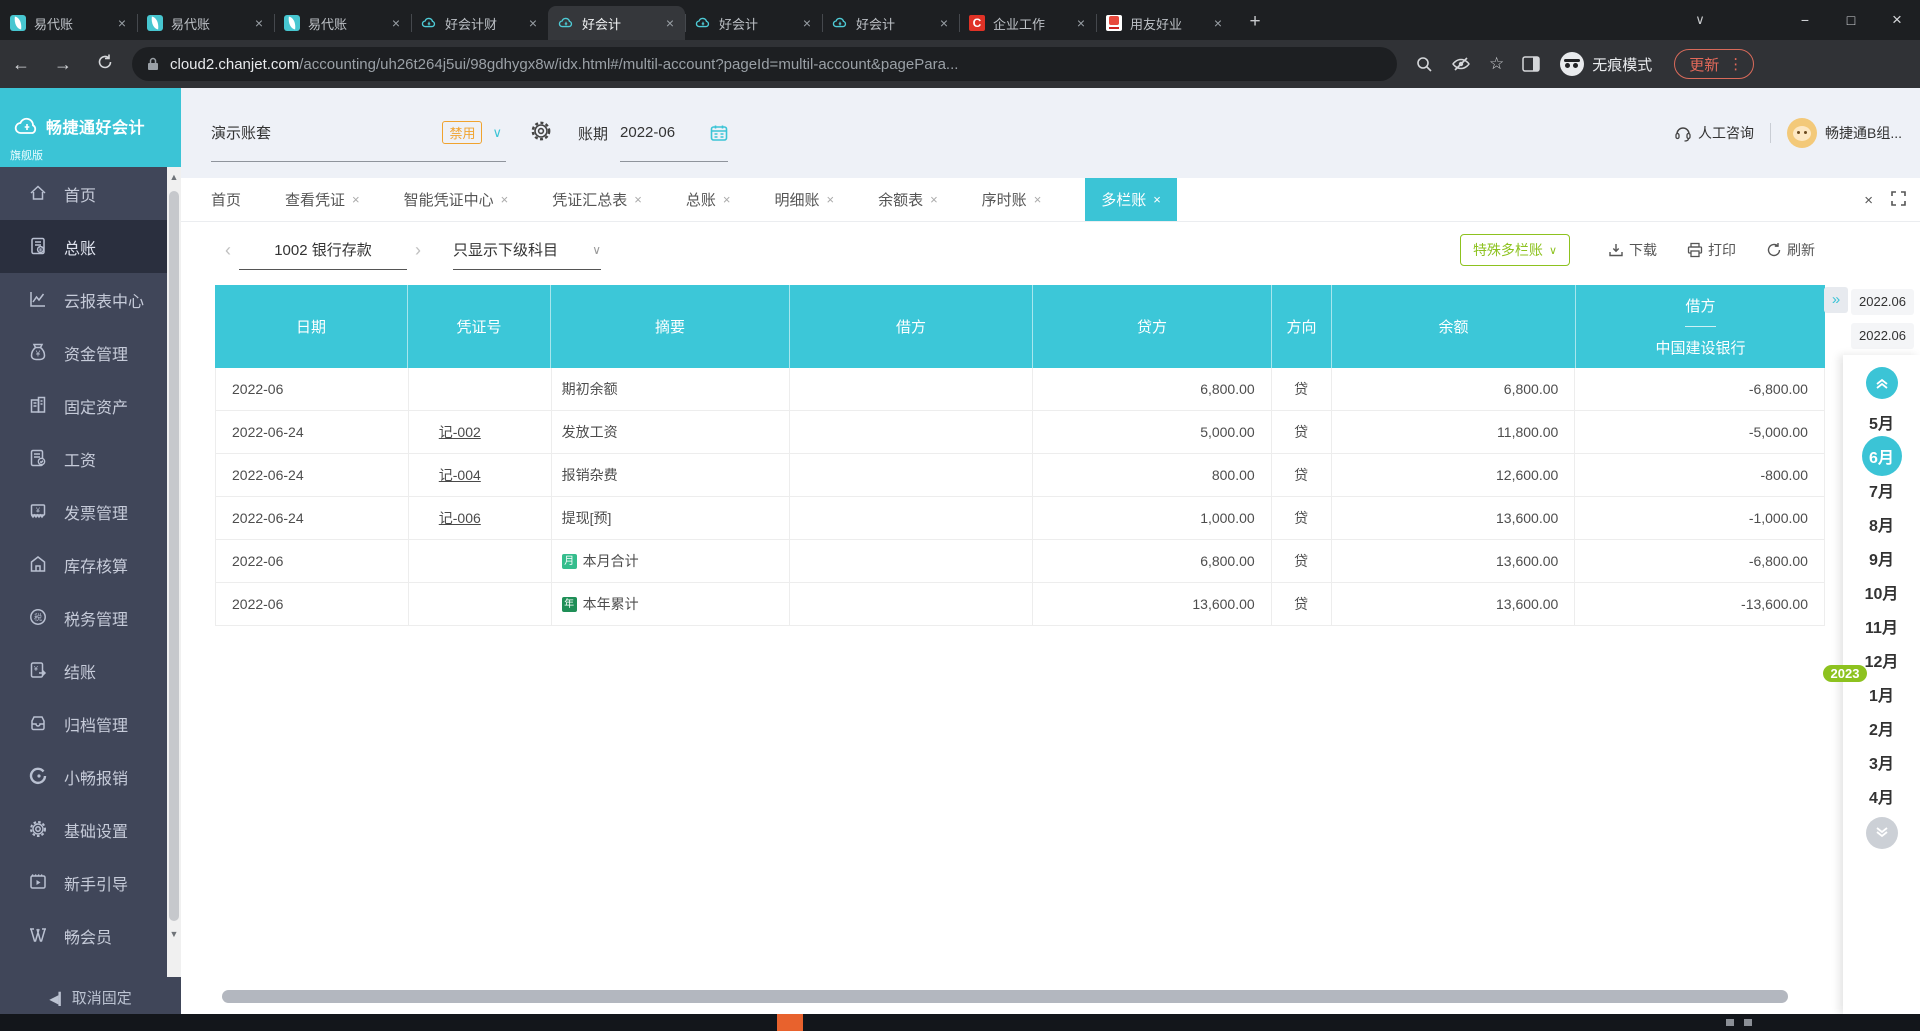  What do you see at coordinates (174, 556) in the screenshot?
I see `sidebar-scrollbar-thumb` at bounding box center [174, 556].